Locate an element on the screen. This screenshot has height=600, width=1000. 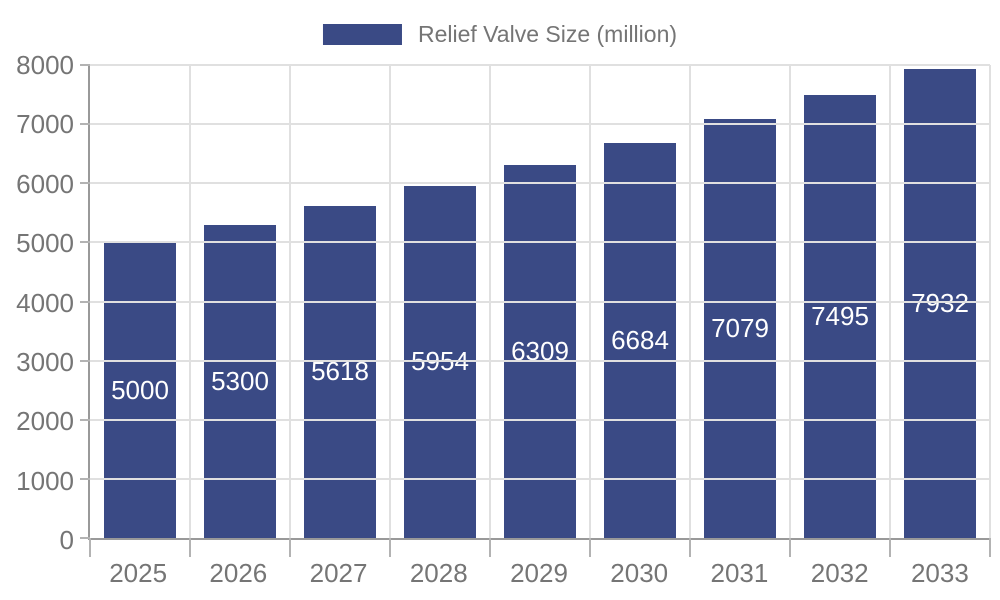
bar-slot: 6684 is located at coordinates (640, 301).